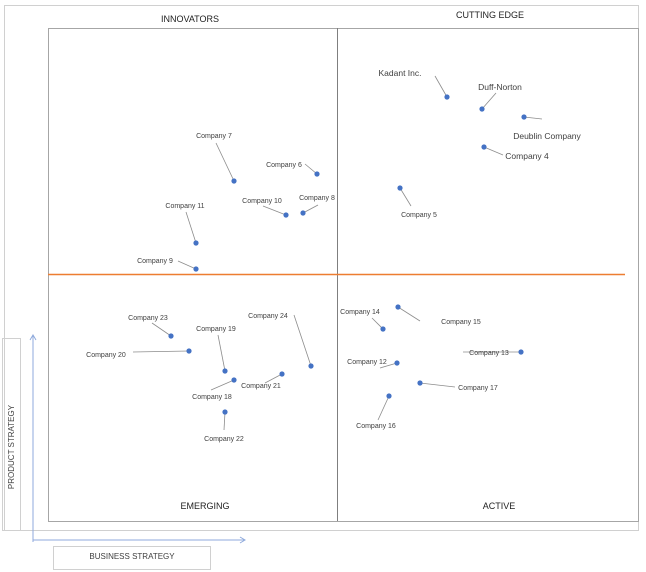 The height and width of the screenshot is (572, 646). Describe the element at coordinates (441, 86) in the screenshot. I see `leader-line-kadant-inc` at that location.